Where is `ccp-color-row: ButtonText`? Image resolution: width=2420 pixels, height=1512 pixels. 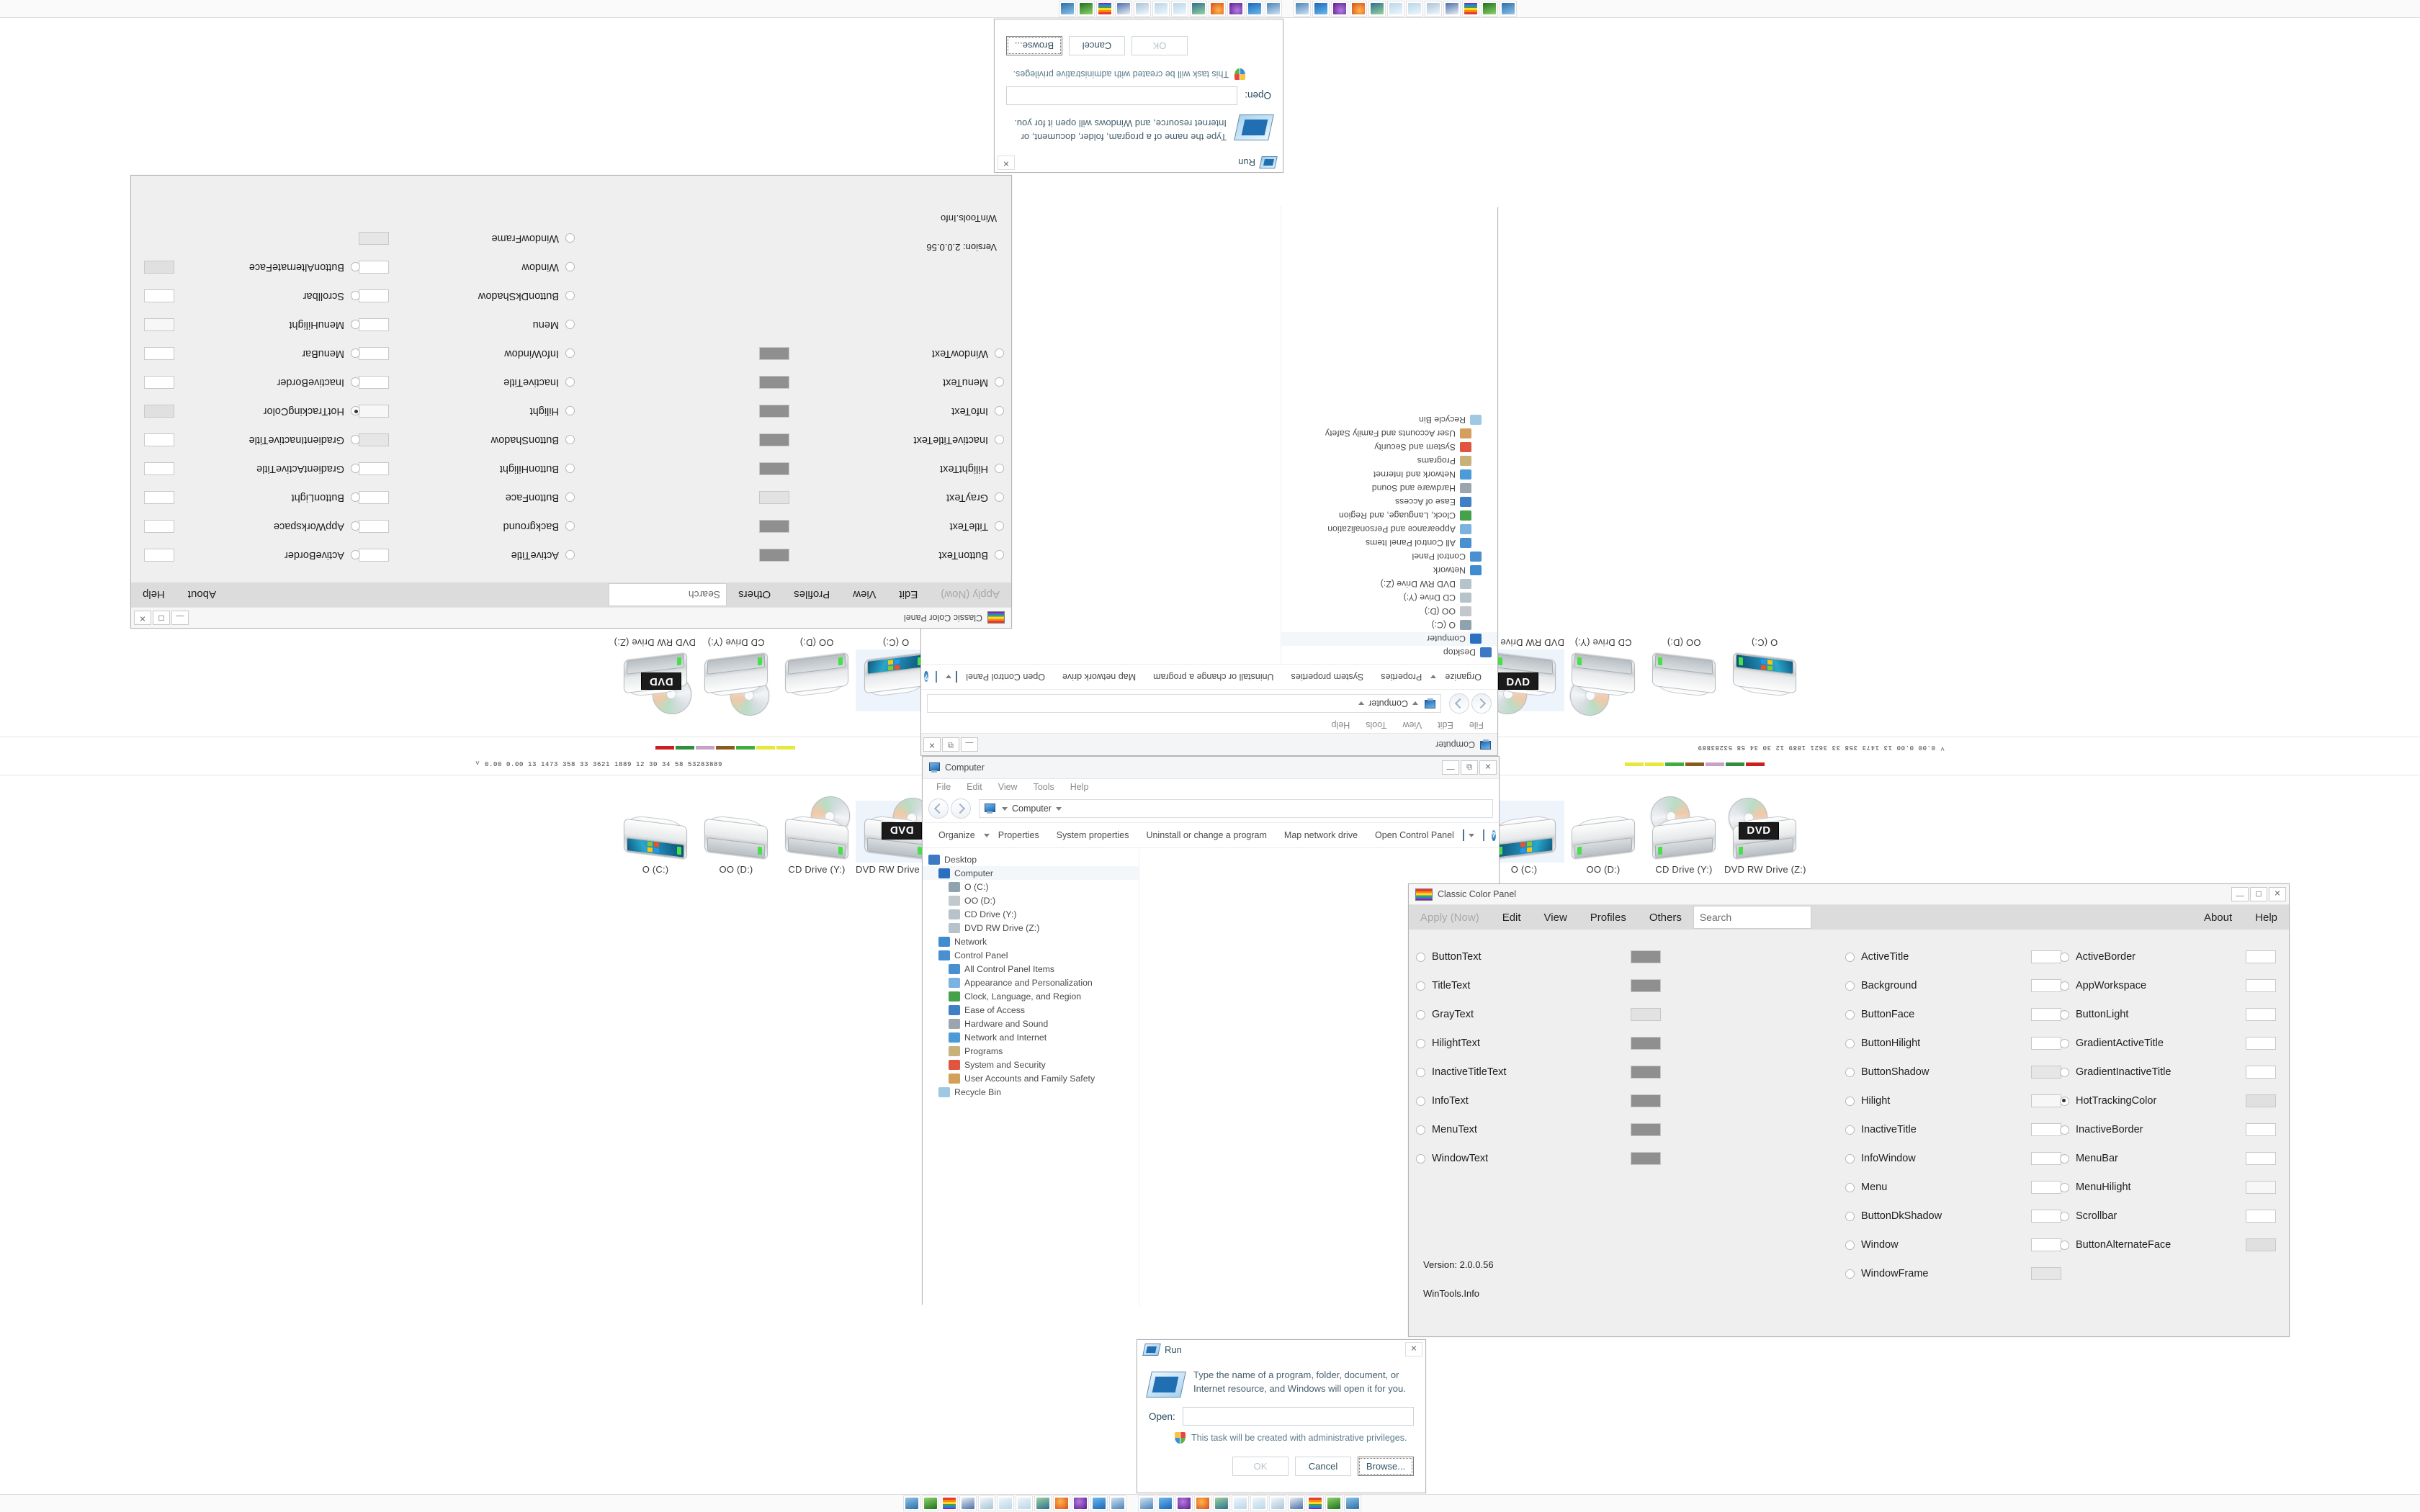
ccp-color-row: ButtonText is located at coordinates (1524, 956).